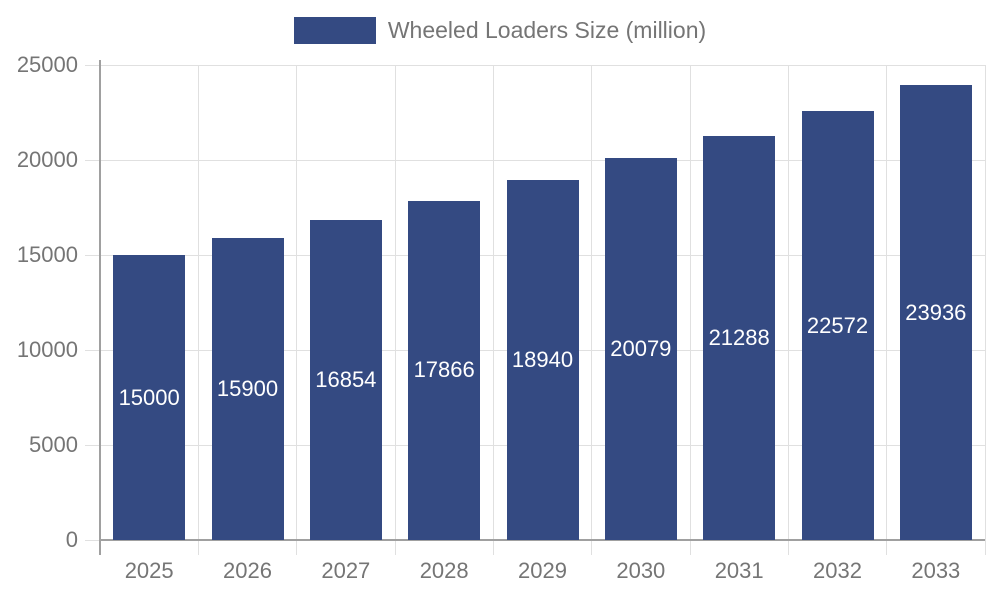 The image size is (1000, 600). I want to click on x-tick-label-2027: 2027, so click(346, 570).